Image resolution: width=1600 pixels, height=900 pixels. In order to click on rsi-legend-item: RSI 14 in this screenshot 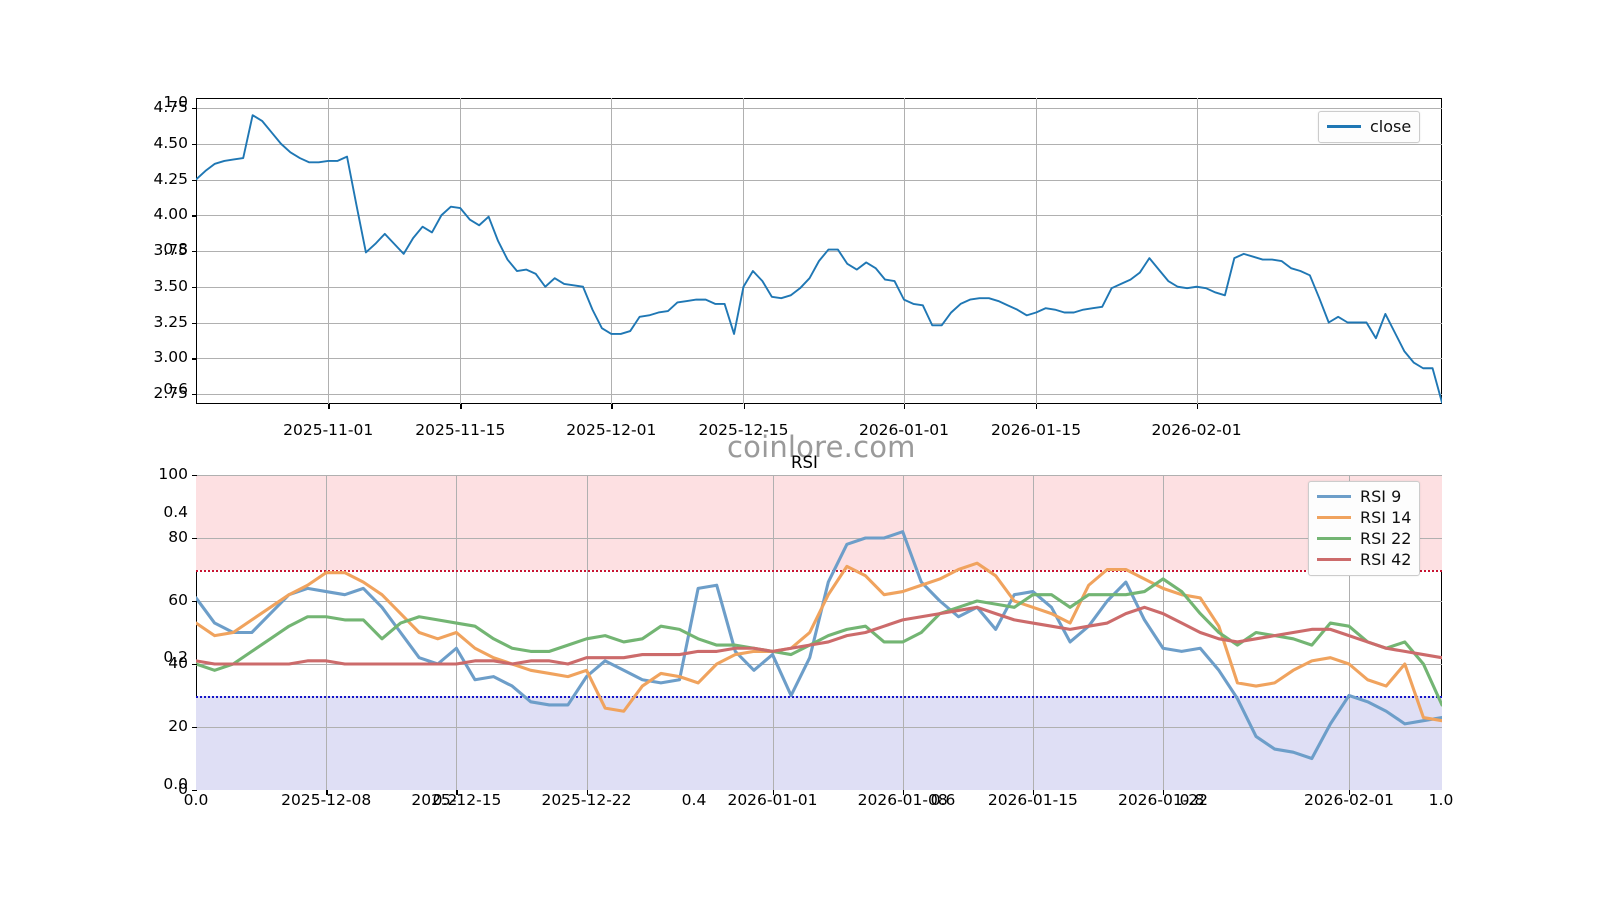, I will do `click(1364, 517)`.